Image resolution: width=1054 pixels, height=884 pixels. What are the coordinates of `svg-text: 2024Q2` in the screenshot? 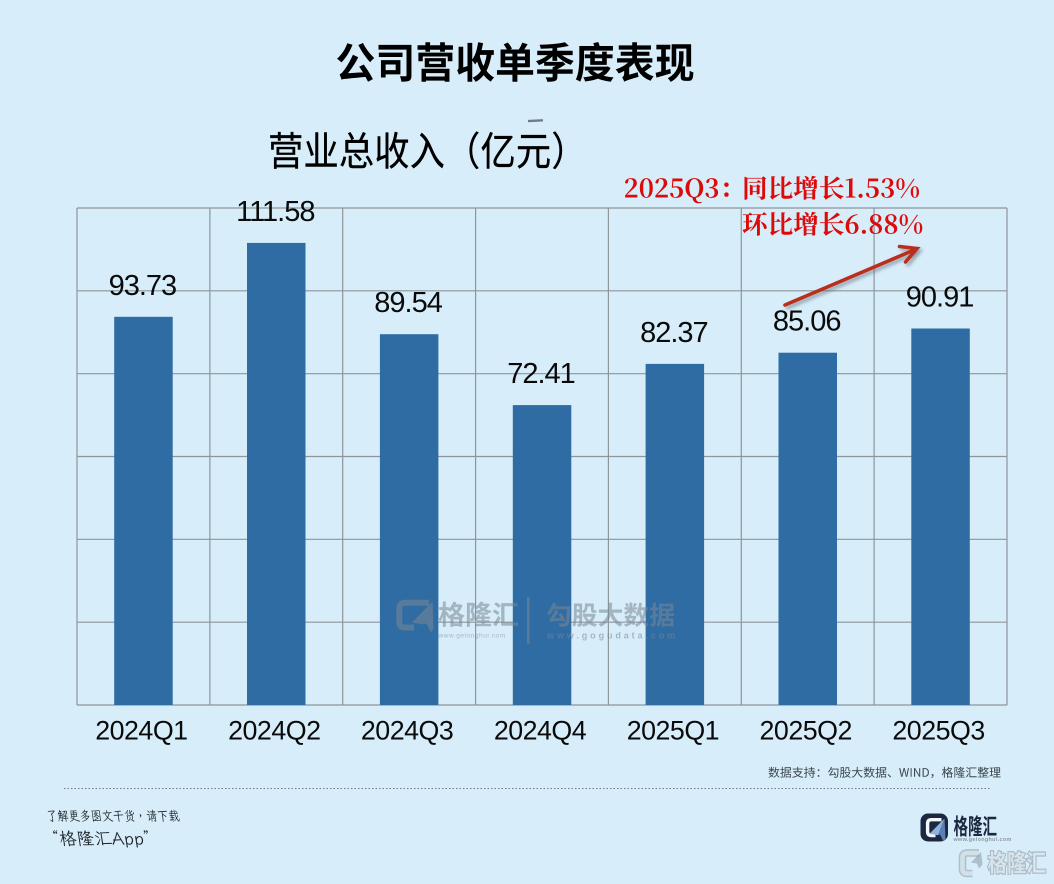 It's located at (274, 731).